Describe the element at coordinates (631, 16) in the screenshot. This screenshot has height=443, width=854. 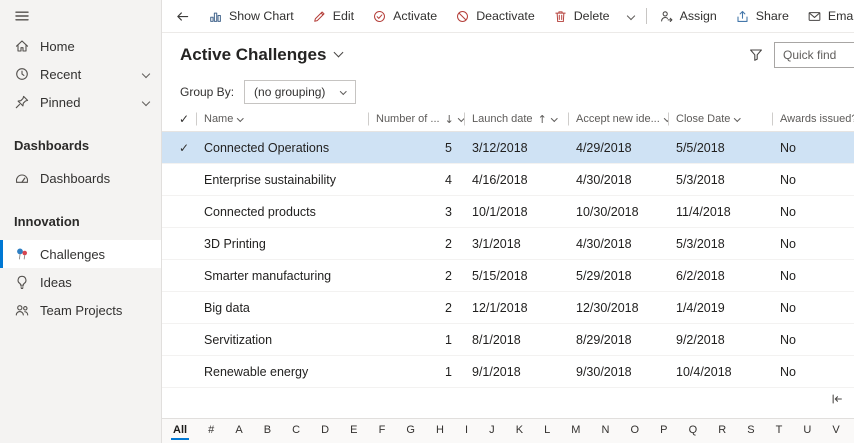
I see `more-commands-button` at that location.